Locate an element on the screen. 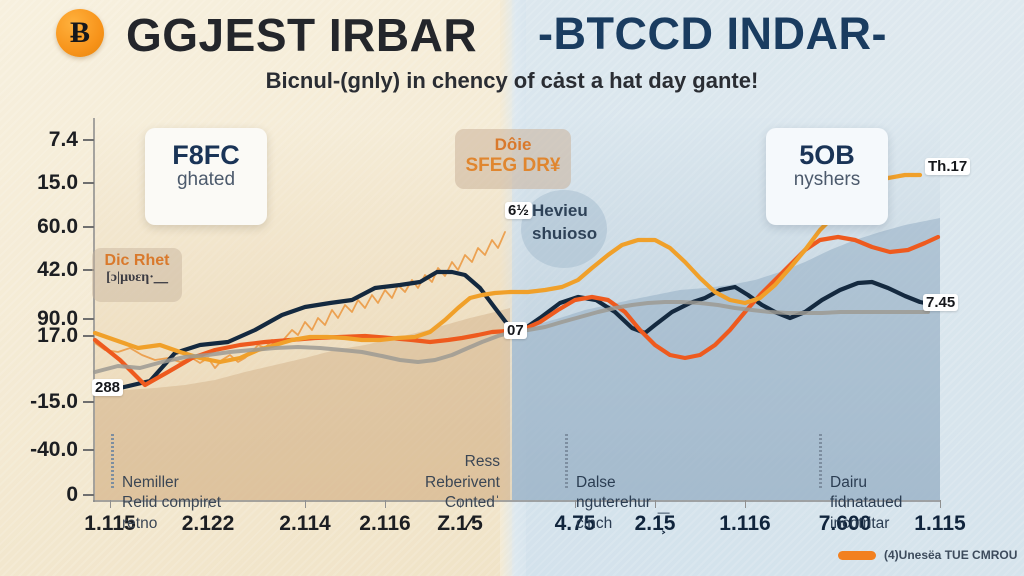 Image resolution: width=1024 pixels, height=576 pixels. y-axis-tick-6: -15.0 is located at coordinates (47, 402).